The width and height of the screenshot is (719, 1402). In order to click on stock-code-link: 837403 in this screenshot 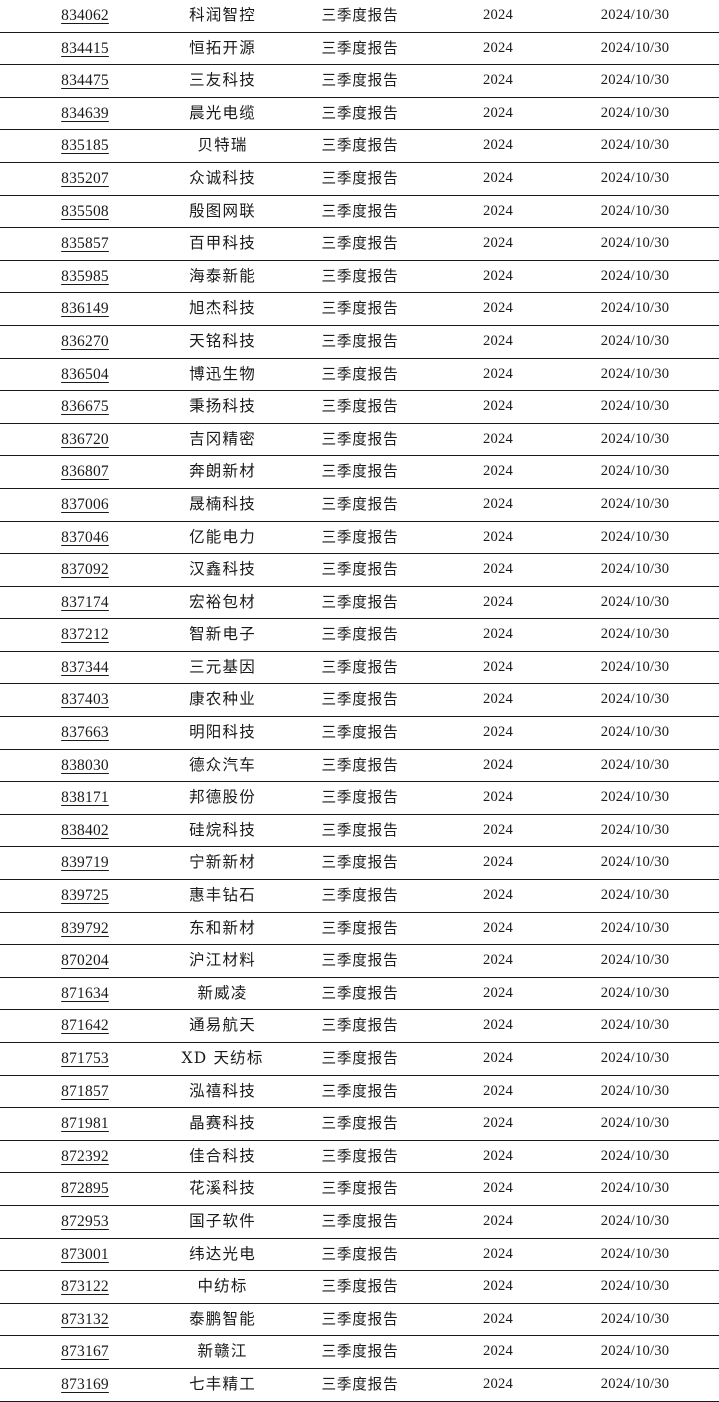, I will do `click(85, 700)`.